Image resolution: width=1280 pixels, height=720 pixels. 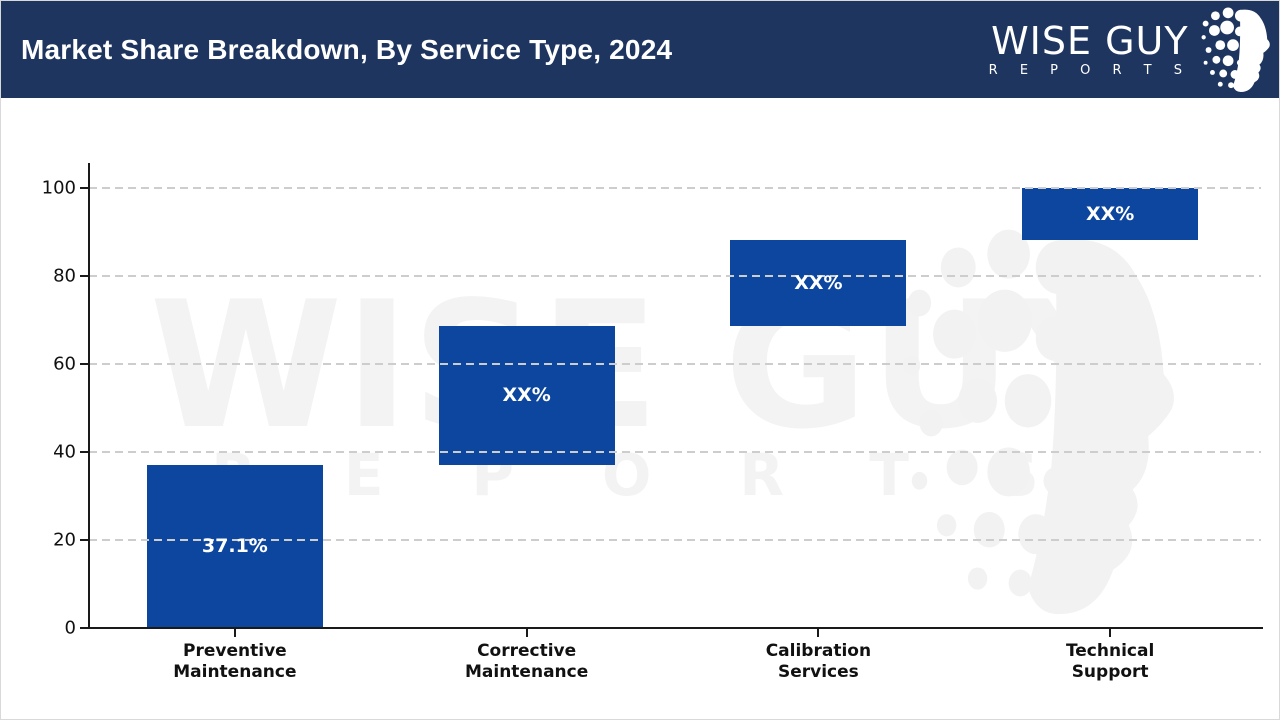 What do you see at coordinates (675, 628) in the screenshot?
I see `x-axis-spine` at bounding box center [675, 628].